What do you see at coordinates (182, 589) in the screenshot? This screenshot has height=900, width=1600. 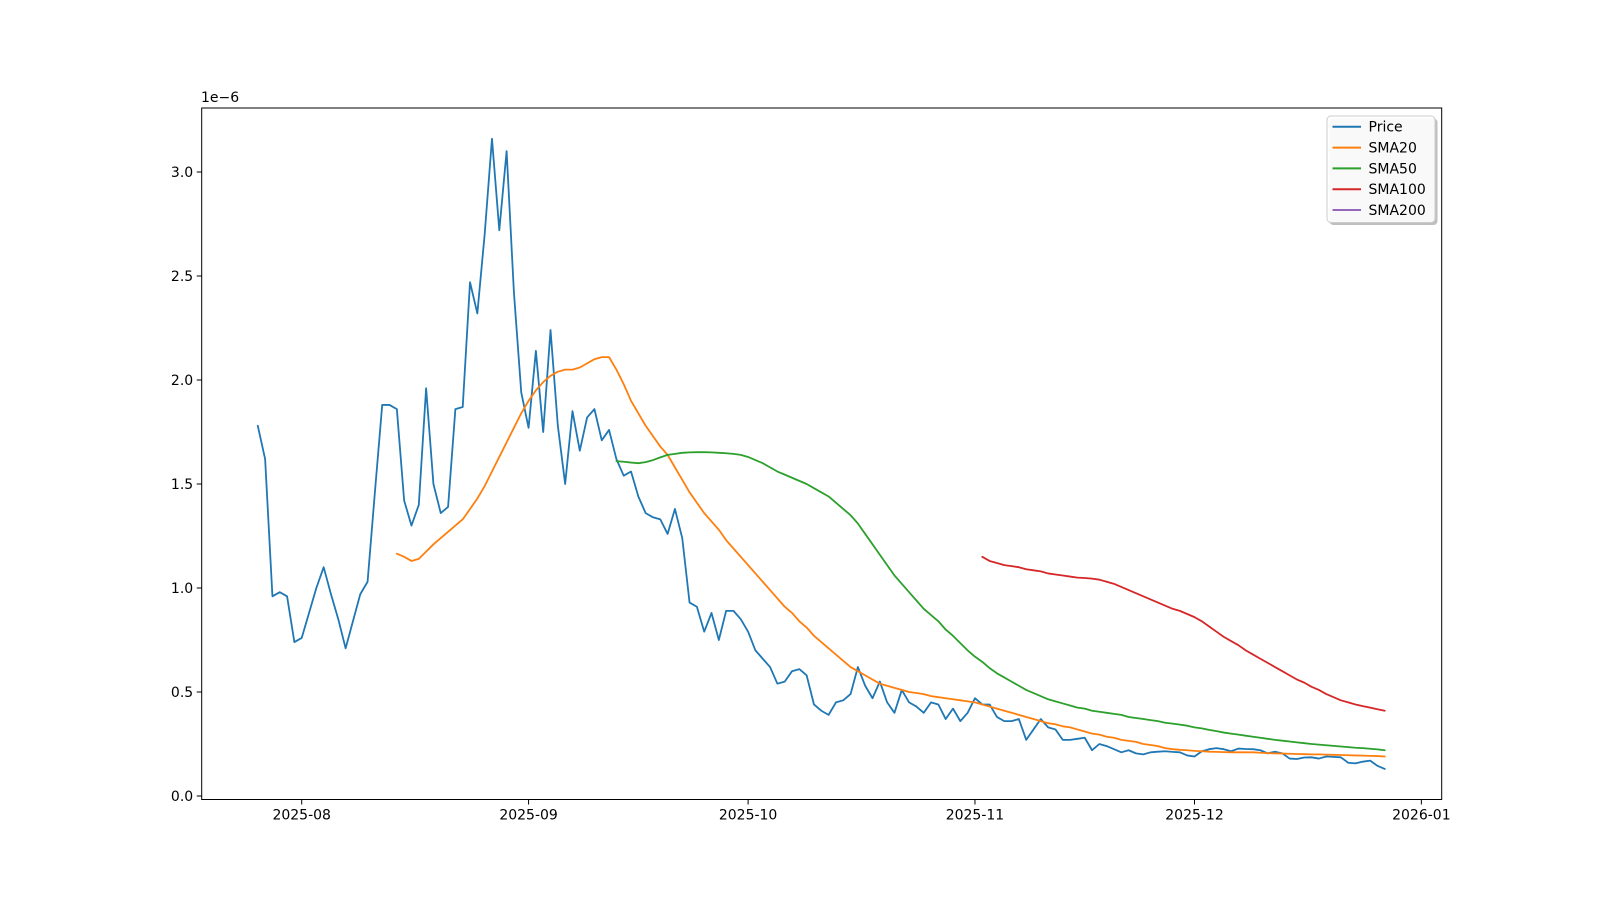 I see `y-axis-tick-label: 1.0` at bounding box center [182, 589].